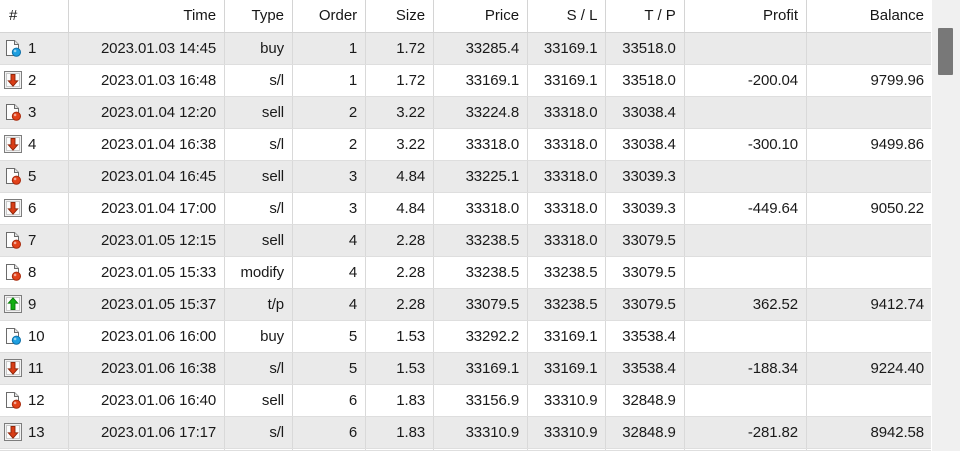 The height and width of the screenshot is (451, 960). What do you see at coordinates (32, 240) in the screenshot?
I see `row-number-label: 7` at bounding box center [32, 240].